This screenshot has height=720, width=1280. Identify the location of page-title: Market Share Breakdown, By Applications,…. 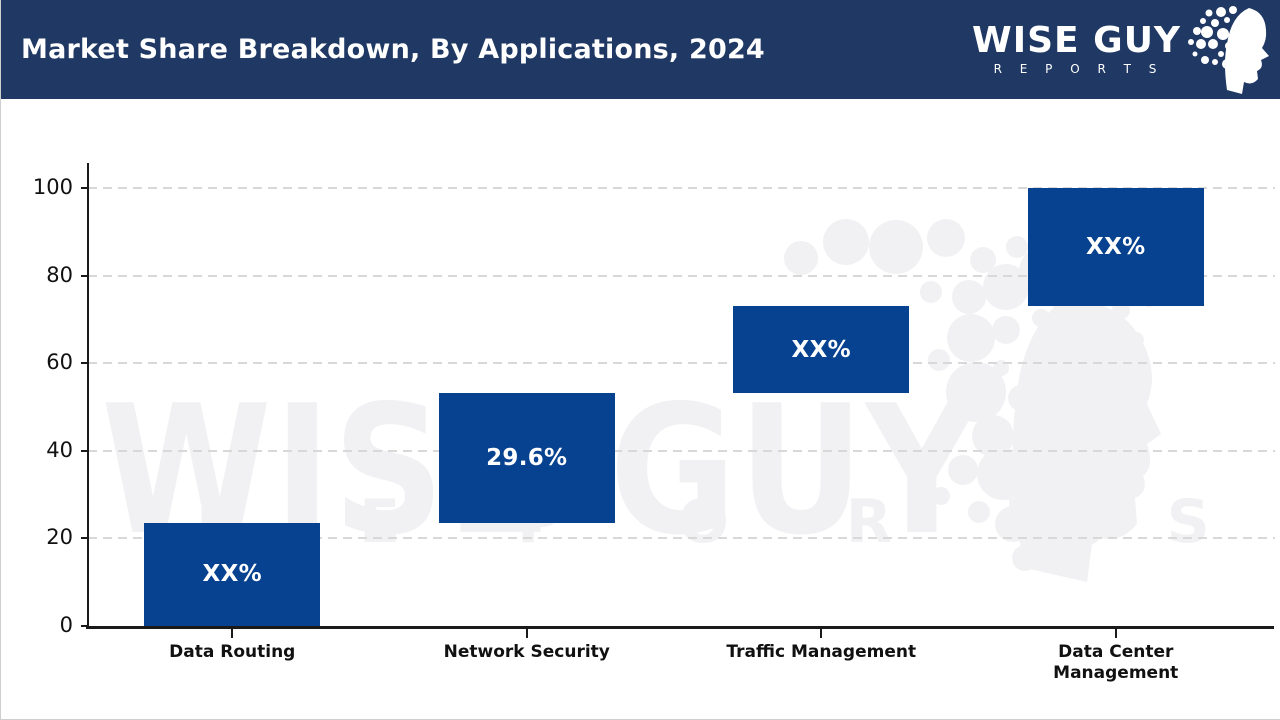
(393, 49).